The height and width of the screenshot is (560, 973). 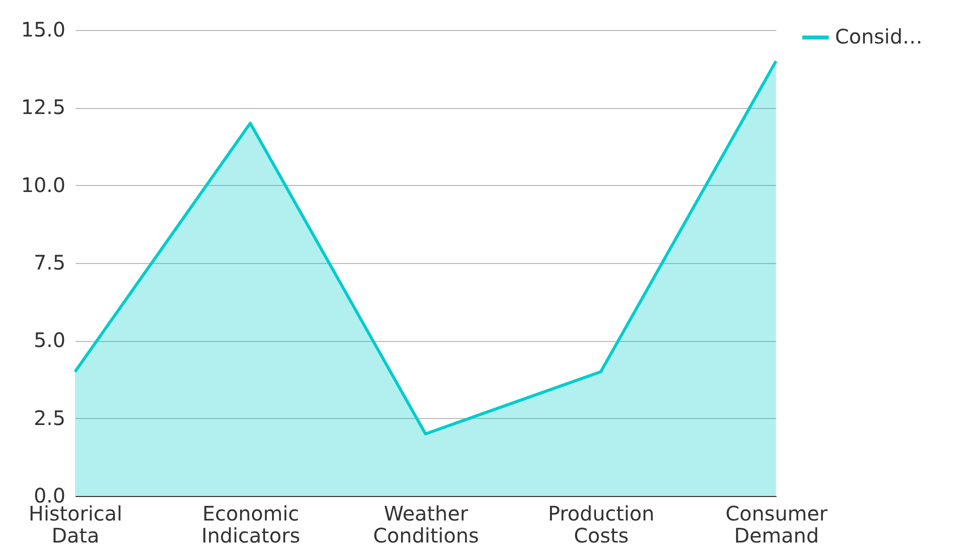 What do you see at coordinates (426, 525) in the screenshot?
I see `x-tick-label: Weather Conditions` at bounding box center [426, 525].